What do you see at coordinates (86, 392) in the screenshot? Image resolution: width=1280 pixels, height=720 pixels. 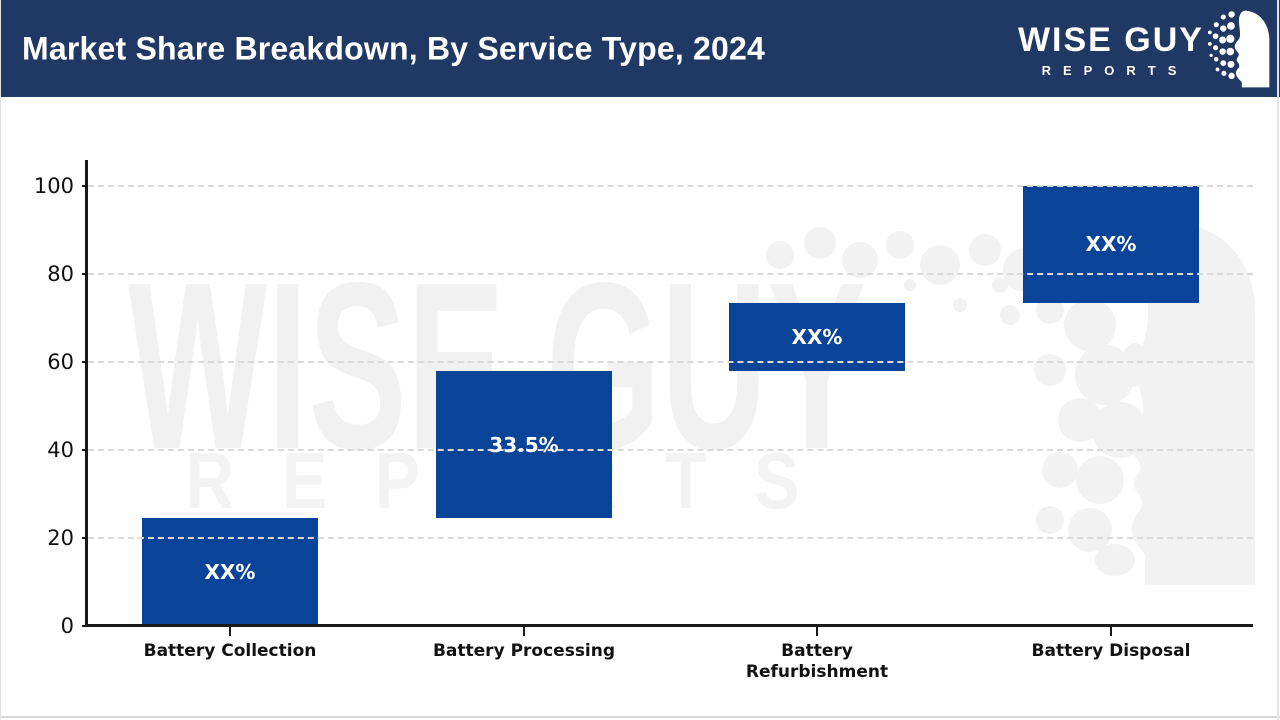 I see `y-axis-line` at bounding box center [86, 392].